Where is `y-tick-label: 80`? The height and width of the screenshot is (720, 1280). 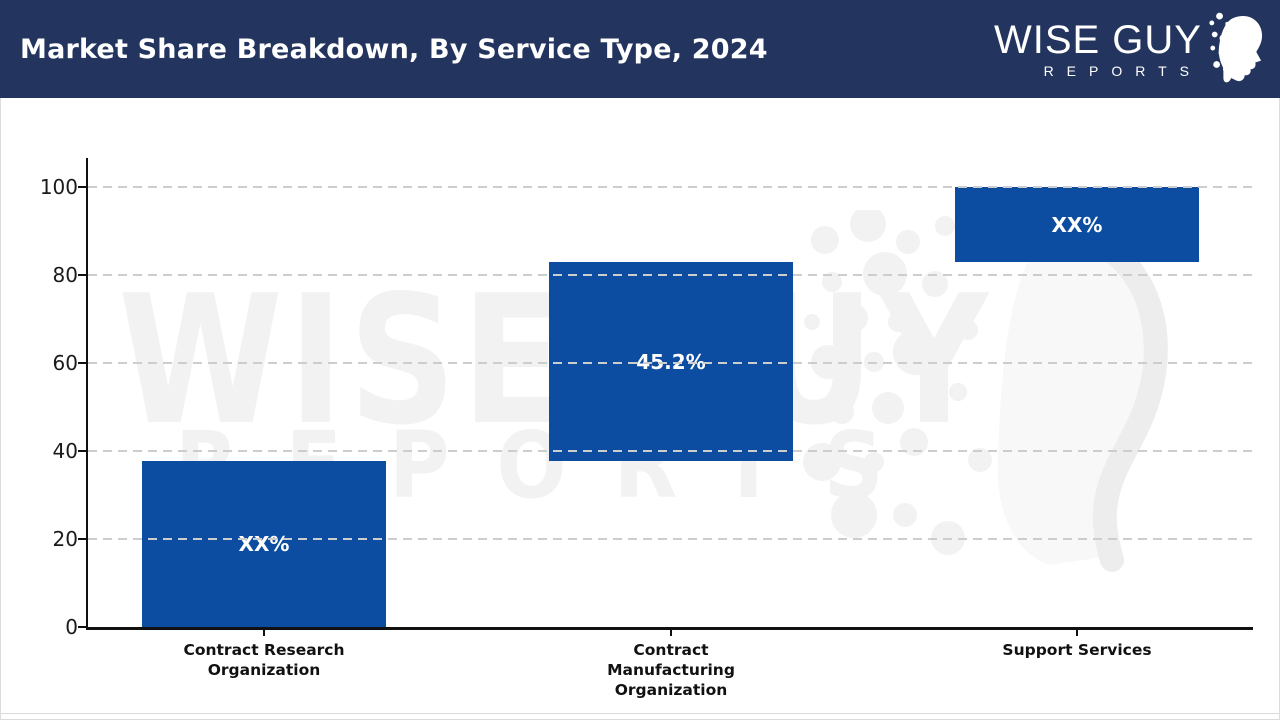 y-tick-label: 80 is located at coordinates (65, 275).